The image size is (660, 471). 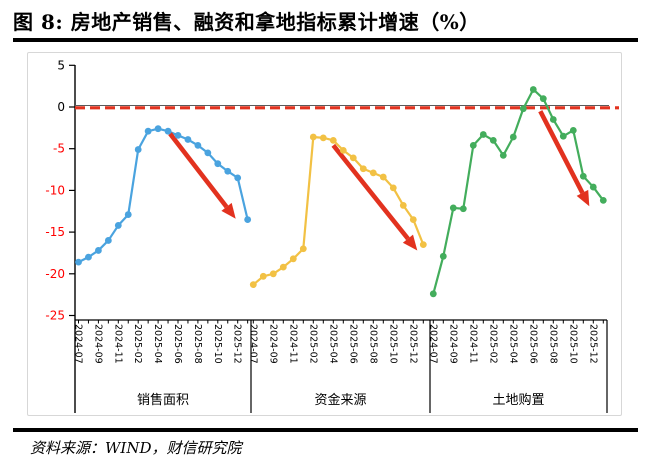 I want to click on title-underline, so click(x=325, y=40).